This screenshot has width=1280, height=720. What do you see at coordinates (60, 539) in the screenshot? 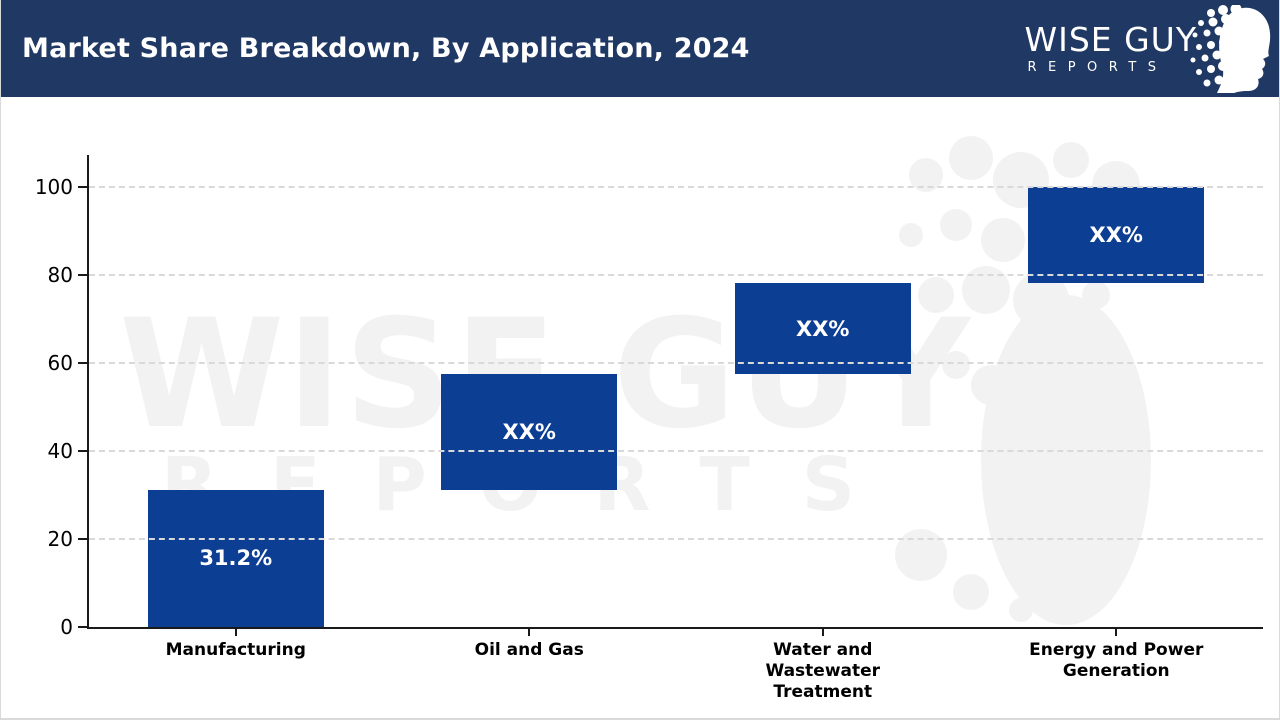
I see `y-tick-label-20: 20` at bounding box center [60, 539].